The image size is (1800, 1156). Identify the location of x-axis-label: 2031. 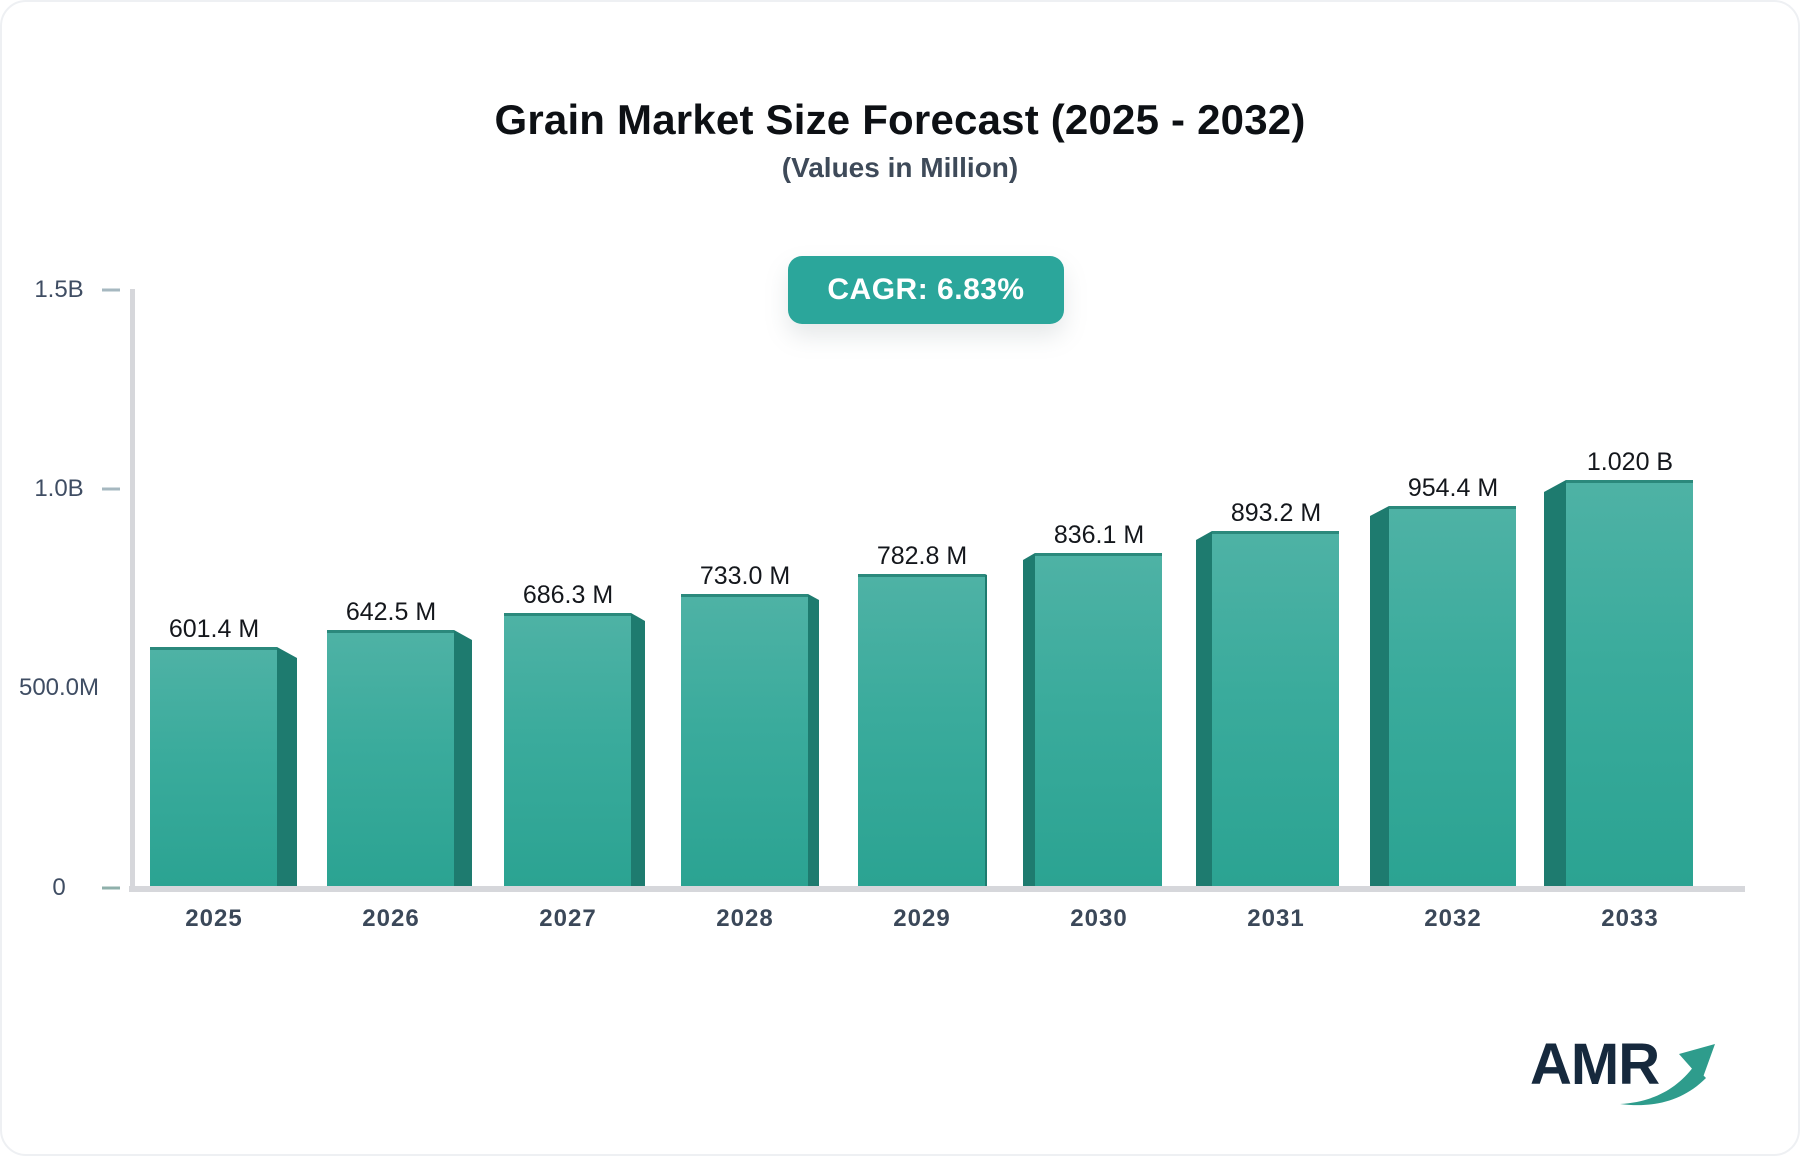
(1276, 918).